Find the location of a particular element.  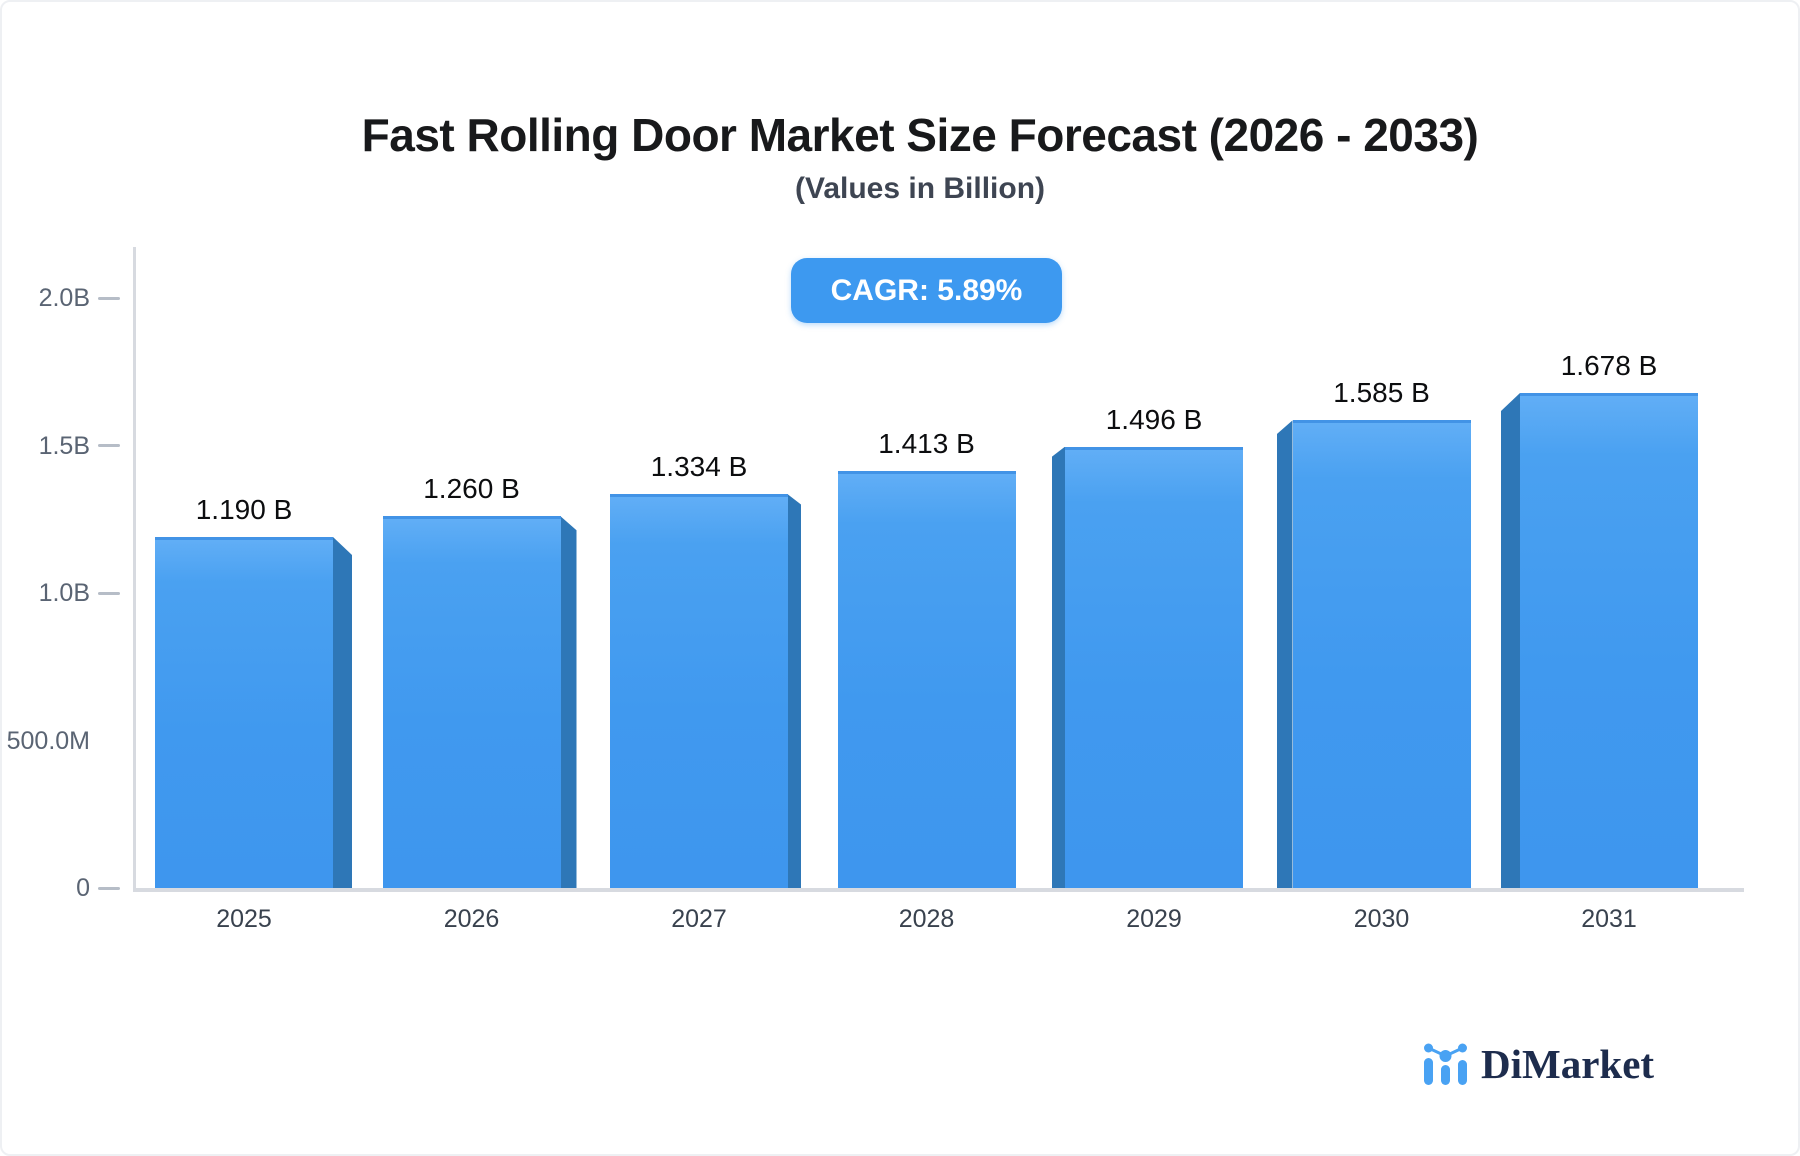

bar-value-label: 1.413 B is located at coordinates (926, 444).